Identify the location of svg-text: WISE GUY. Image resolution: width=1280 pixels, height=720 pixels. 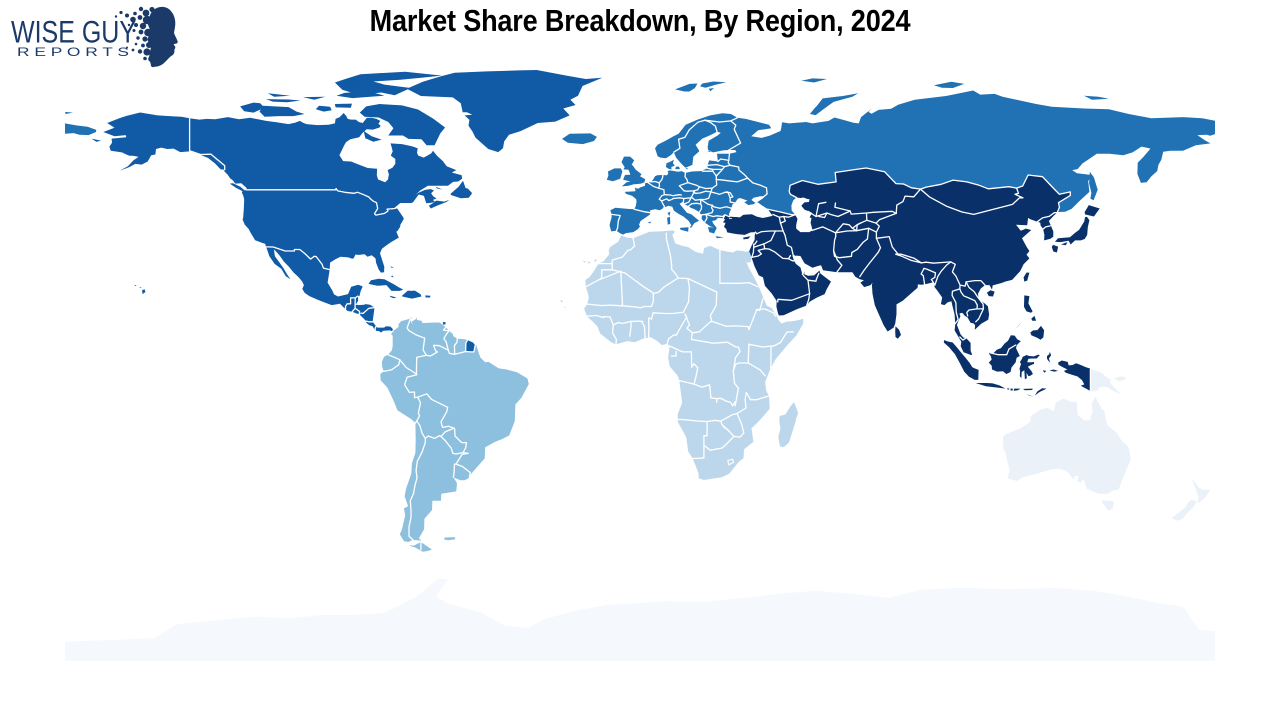
(73, 32).